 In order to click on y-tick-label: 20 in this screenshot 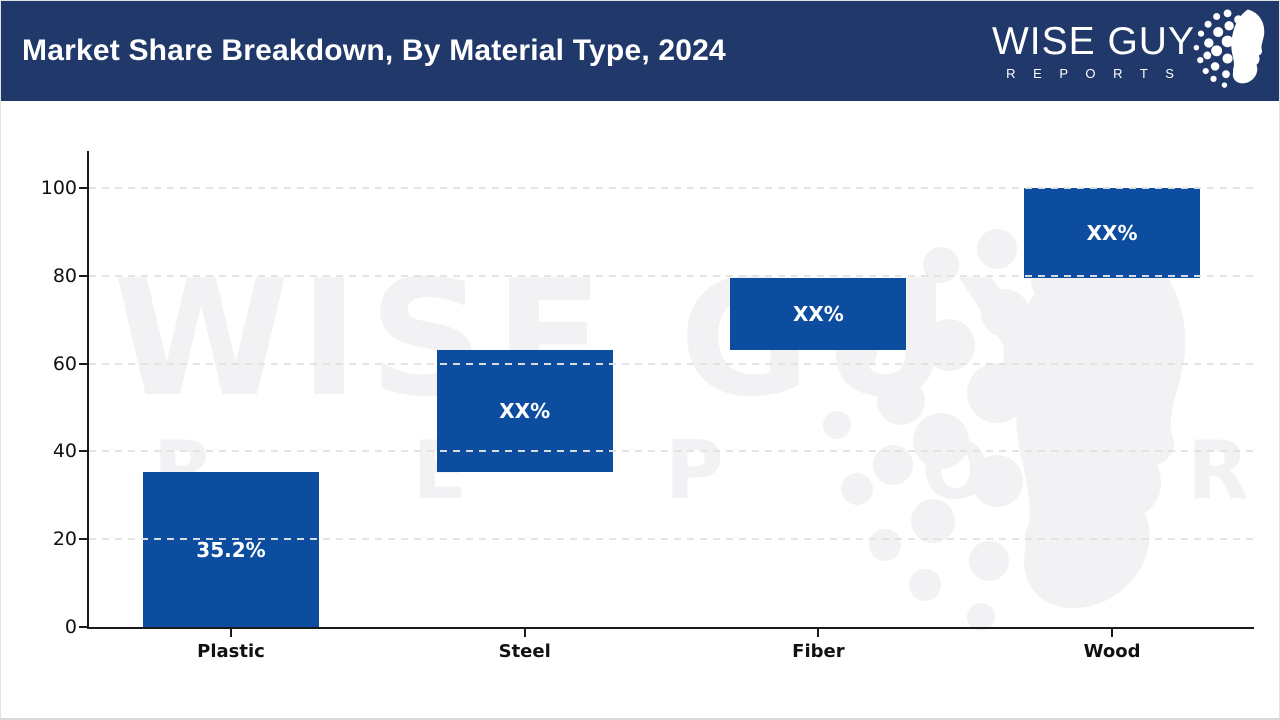, I will do `click(64, 539)`.